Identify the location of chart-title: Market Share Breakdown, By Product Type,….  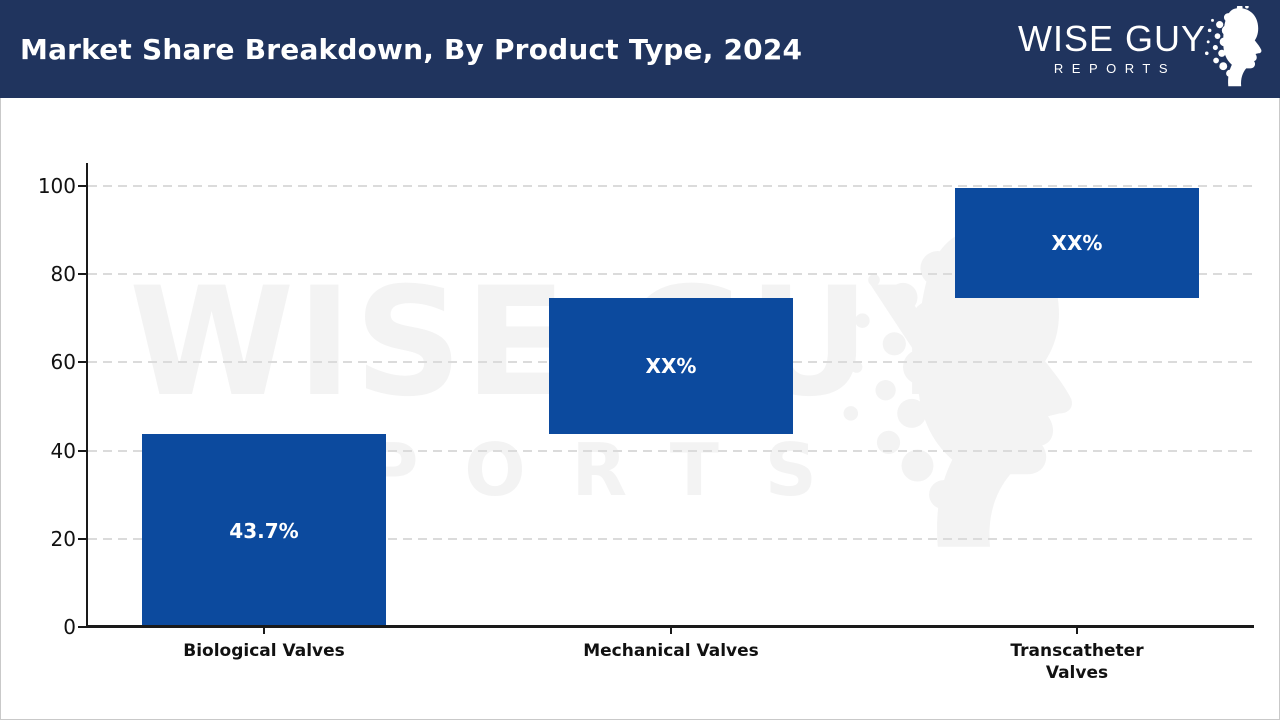
(411, 49).